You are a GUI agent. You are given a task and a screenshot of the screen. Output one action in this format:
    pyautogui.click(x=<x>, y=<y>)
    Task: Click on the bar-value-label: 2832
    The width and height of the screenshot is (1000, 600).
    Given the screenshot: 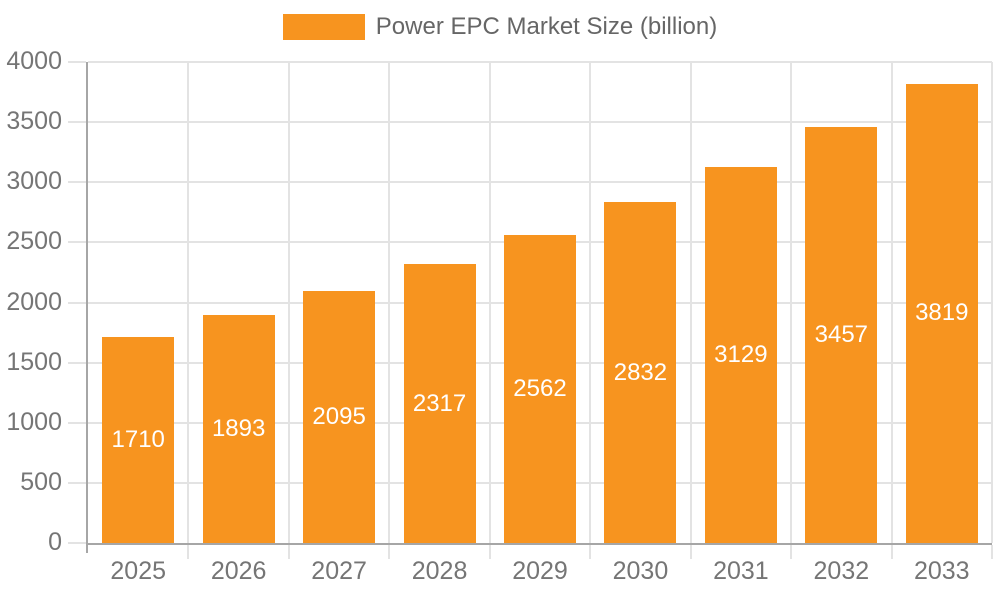 What is the action you would take?
    pyautogui.click(x=640, y=372)
    